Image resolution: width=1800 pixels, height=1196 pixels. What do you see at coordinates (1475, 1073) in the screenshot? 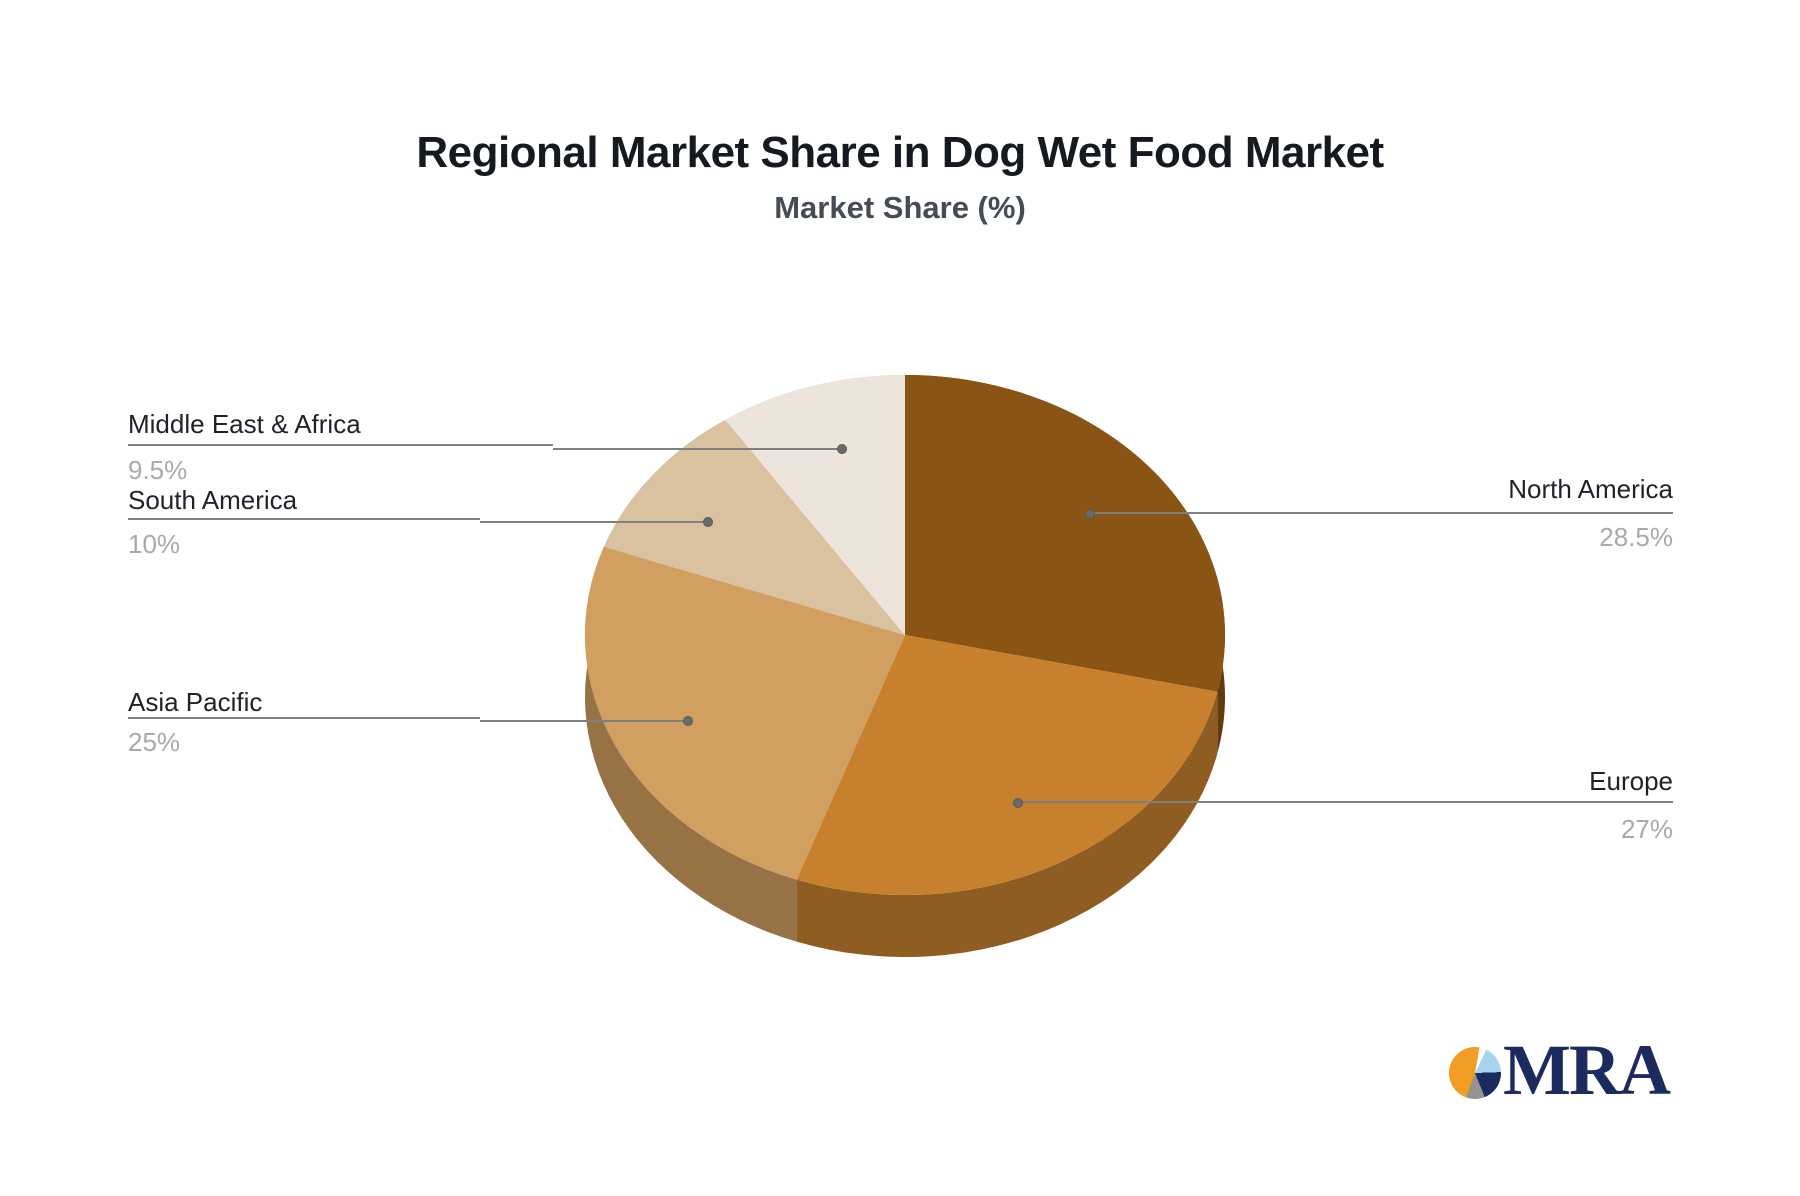
I see `logo-pie-icon` at bounding box center [1475, 1073].